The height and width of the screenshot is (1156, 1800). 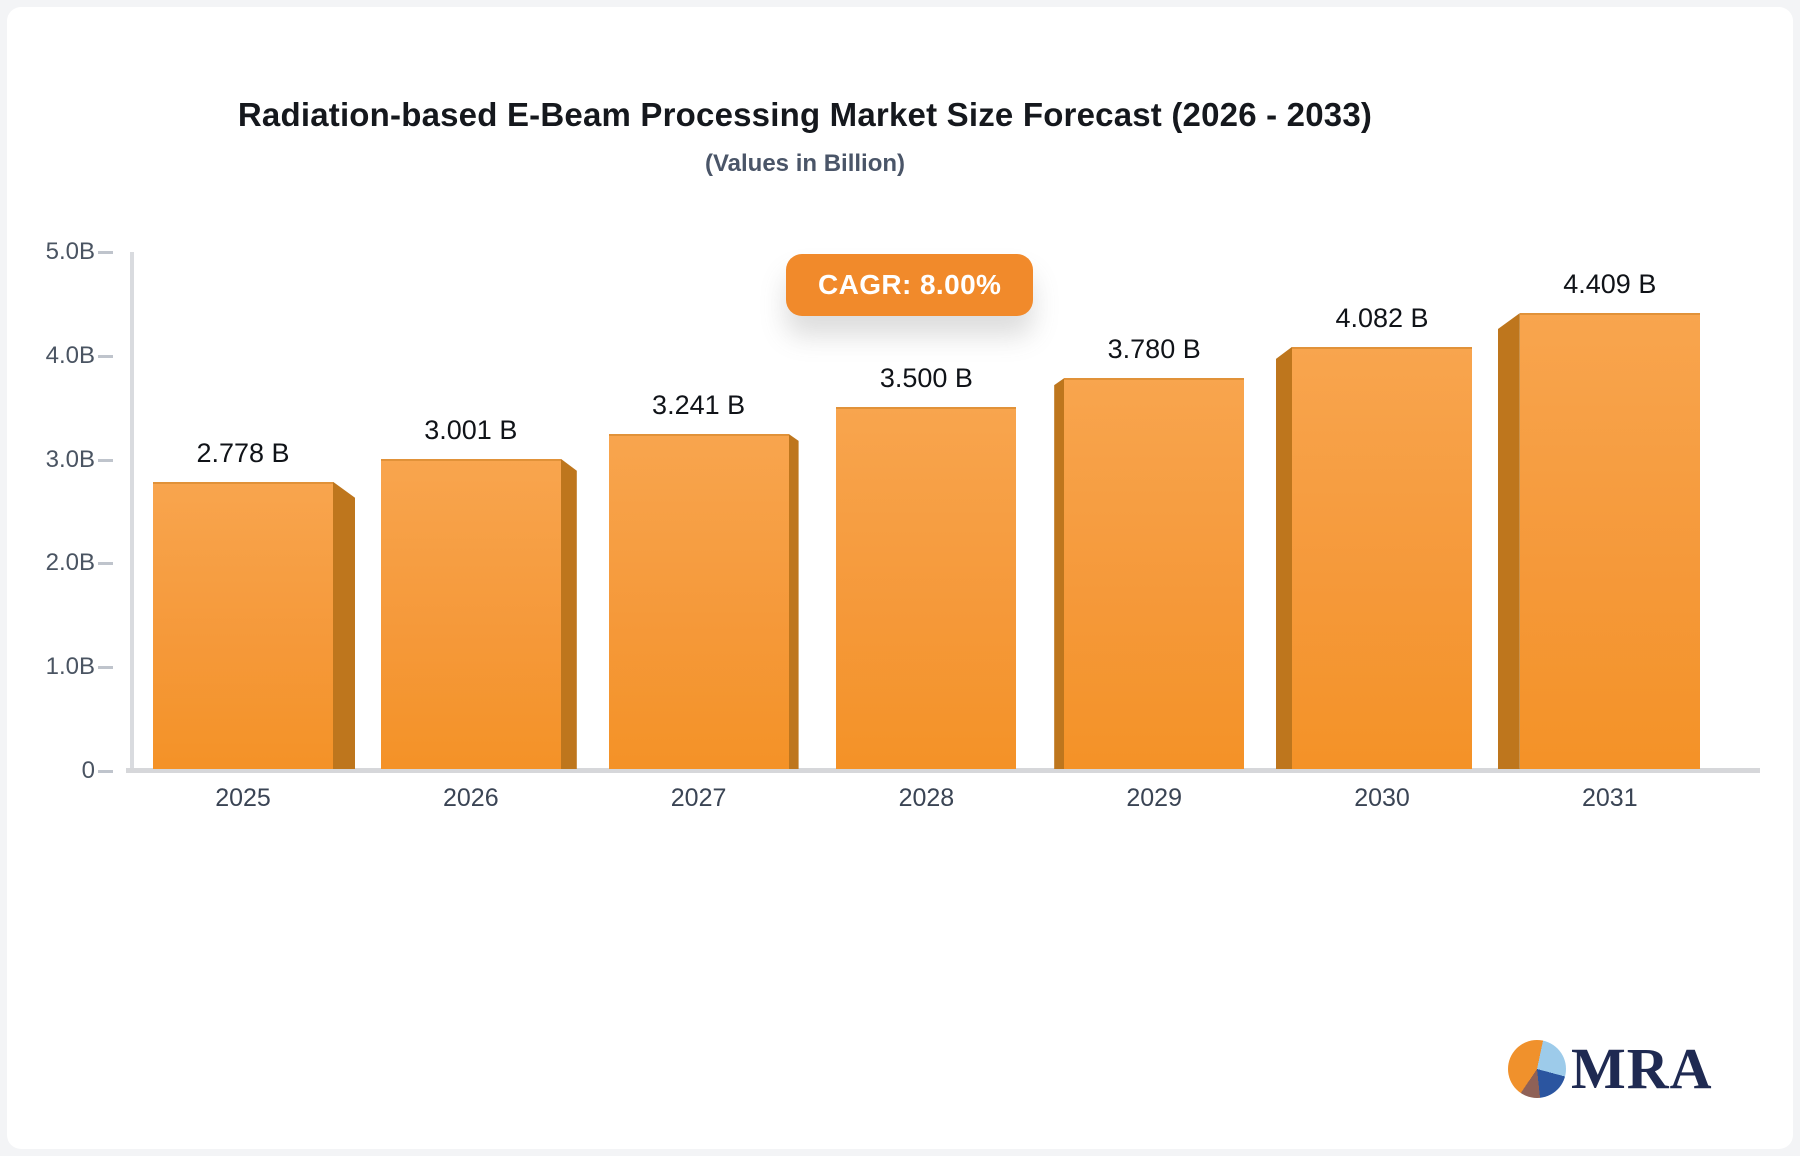 I want to click on cagr-badge: CAGR: 8.00%, so click(x=910, y=285).